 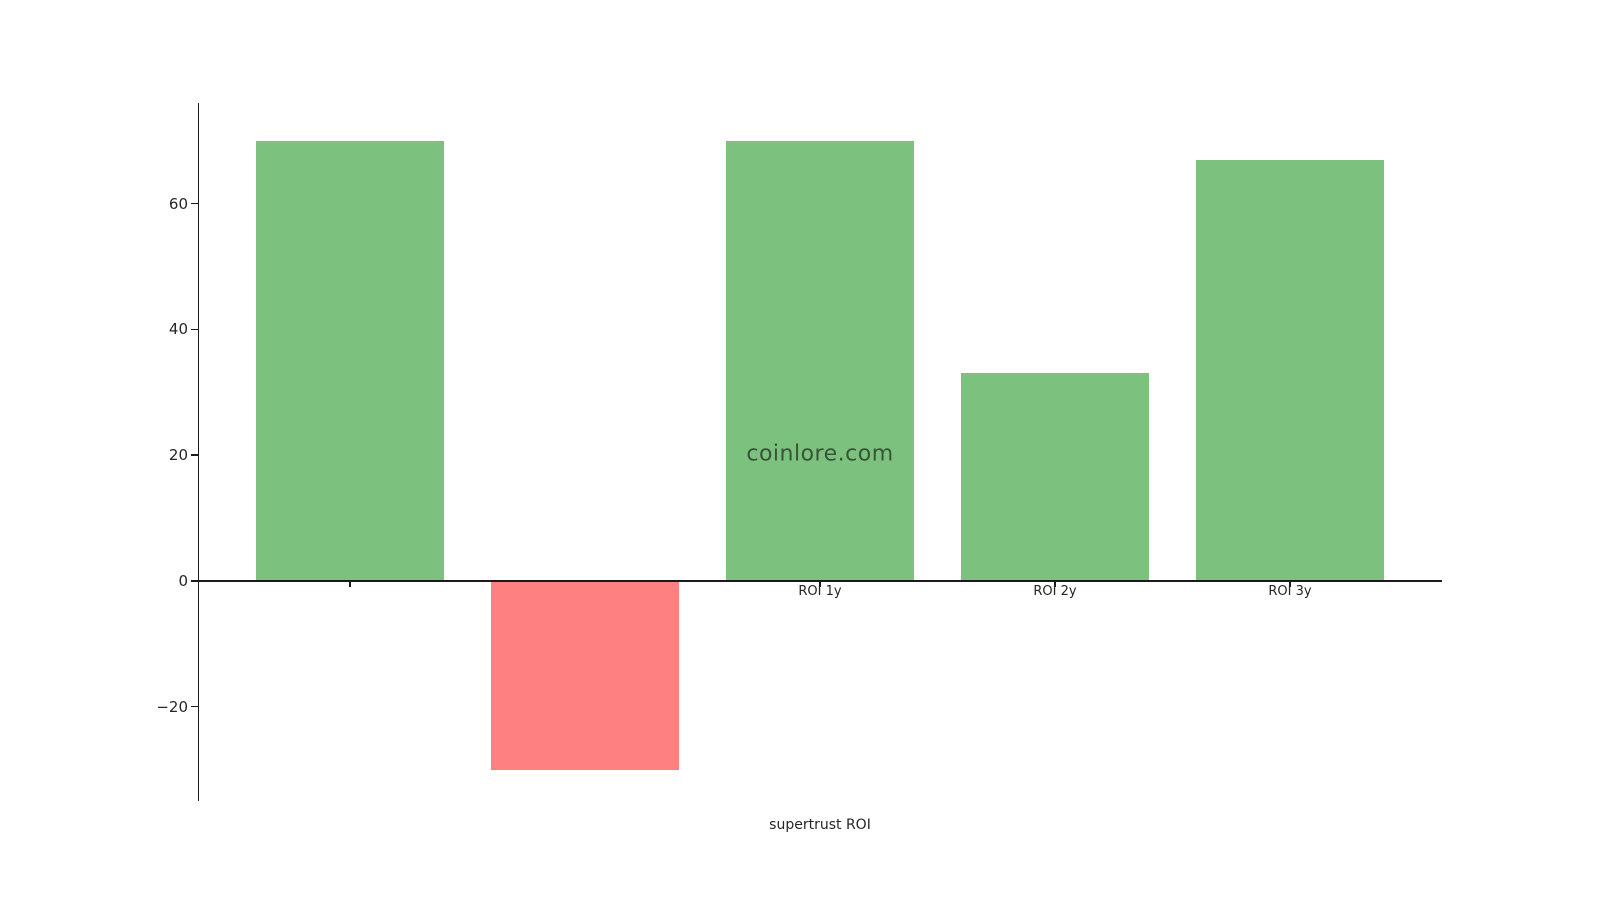 I want to click on x-axis-zero-line, so click(x=820, y=581).